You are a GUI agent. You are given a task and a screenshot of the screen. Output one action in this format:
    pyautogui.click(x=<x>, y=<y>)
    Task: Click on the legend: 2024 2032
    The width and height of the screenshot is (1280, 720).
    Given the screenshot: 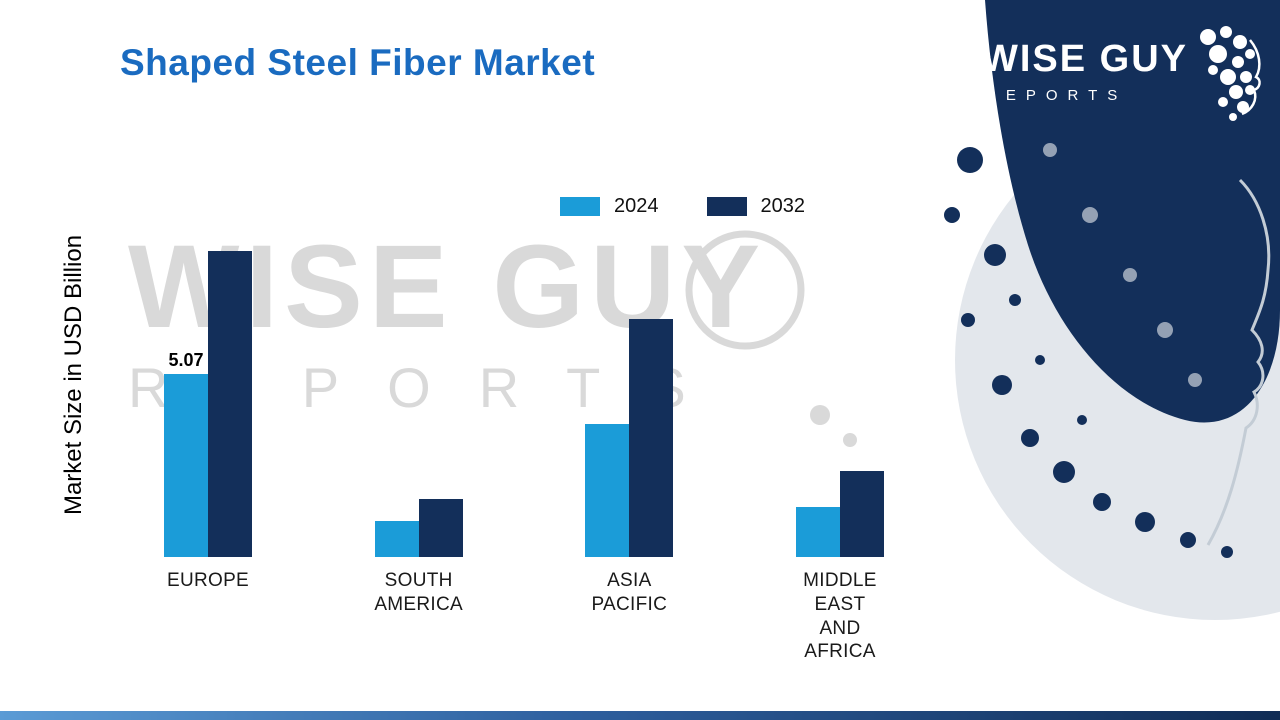 What is the action you would take?
    pyautogui.click(x=682, y=206)
    